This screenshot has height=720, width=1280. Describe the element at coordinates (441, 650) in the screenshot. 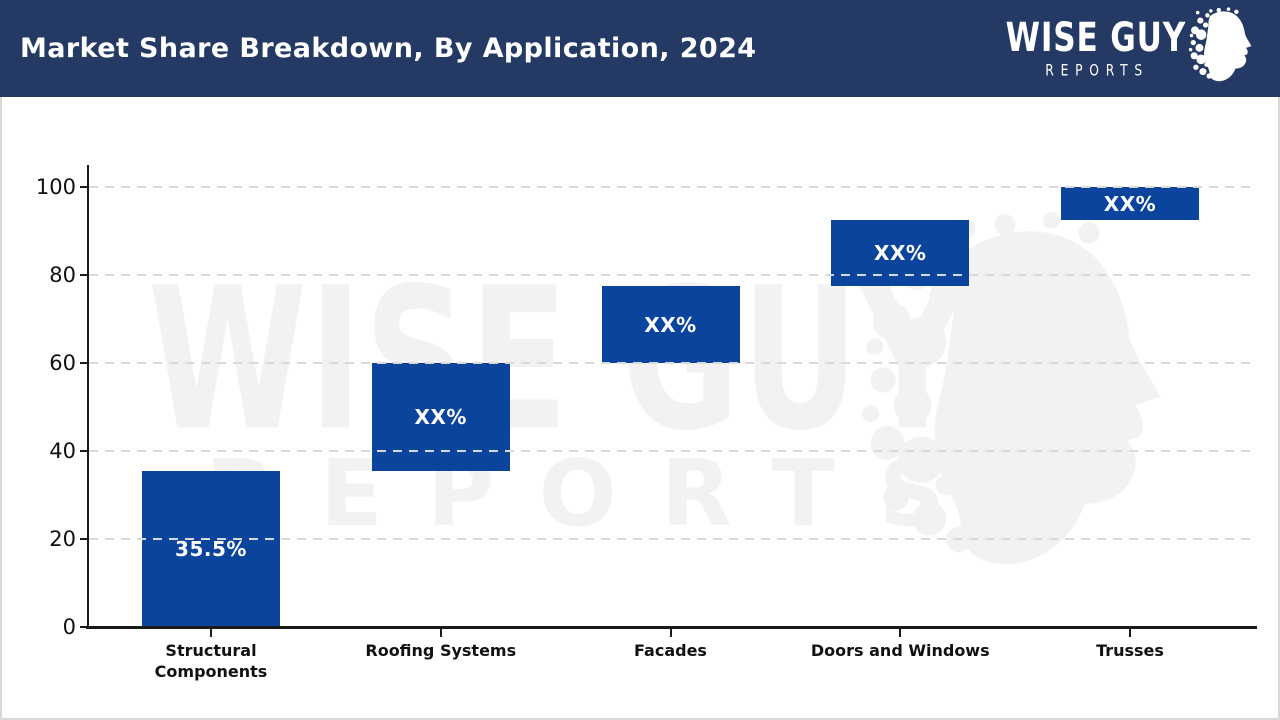

I see `x-axis-label: Roofing Systems` at that location.